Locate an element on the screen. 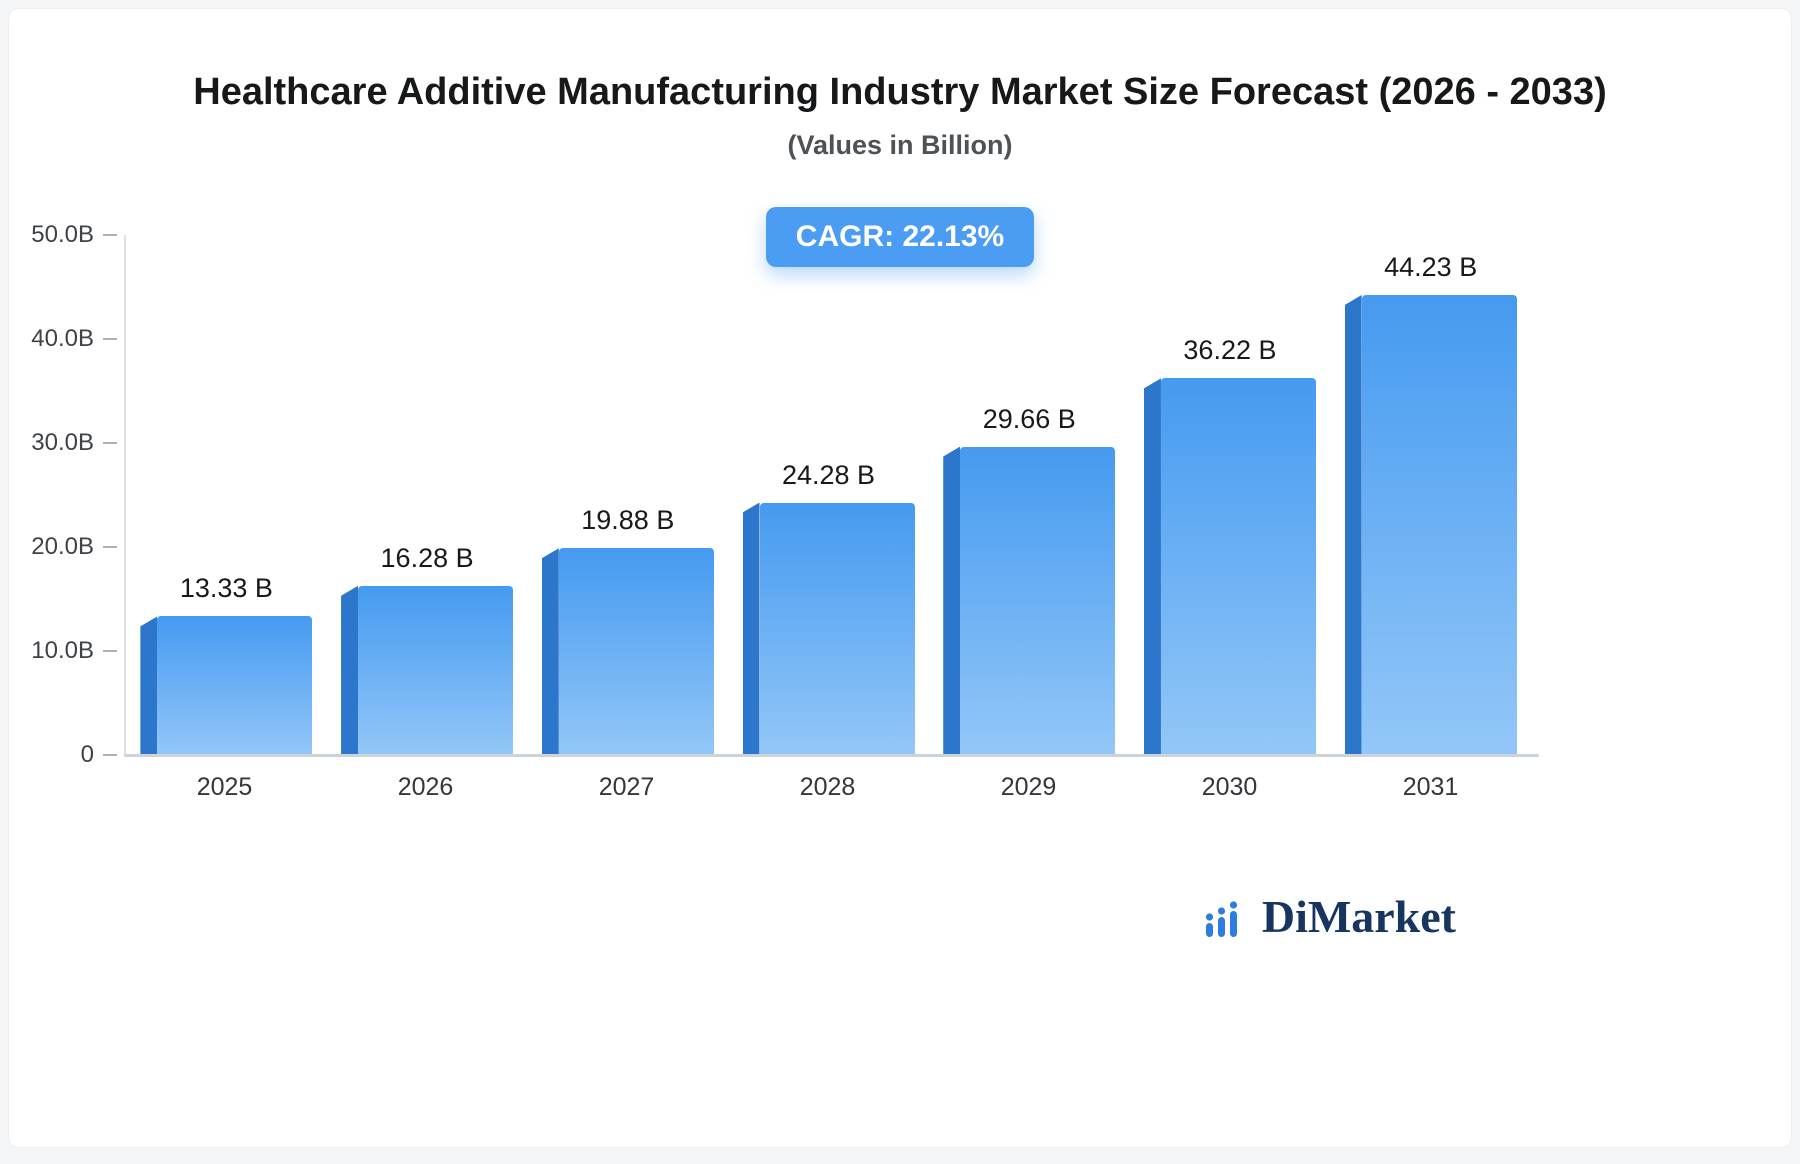 This screenshot has width=1800, height=1164. x-tick-label: 2026 is located at coordinates (425, 787).